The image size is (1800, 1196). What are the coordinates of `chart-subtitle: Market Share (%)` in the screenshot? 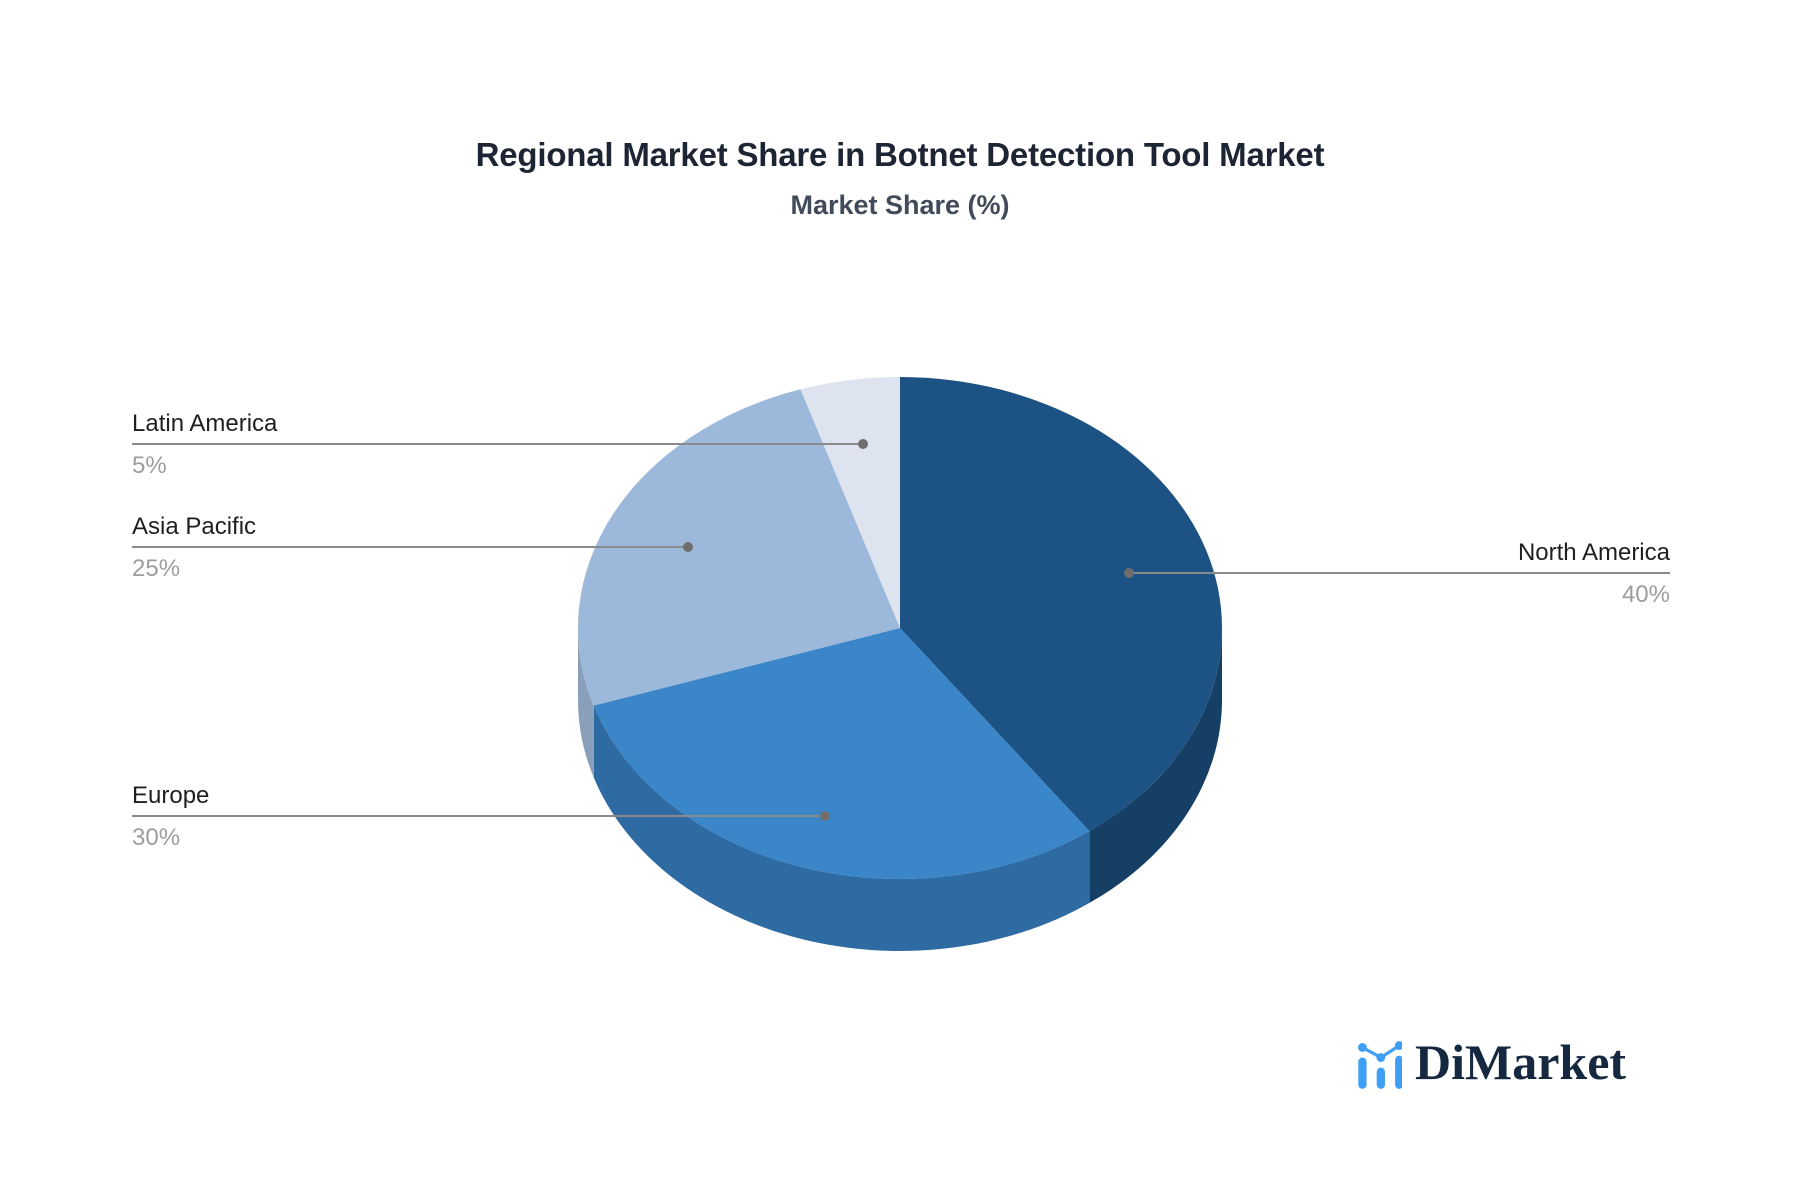 It's located at (900, 205).